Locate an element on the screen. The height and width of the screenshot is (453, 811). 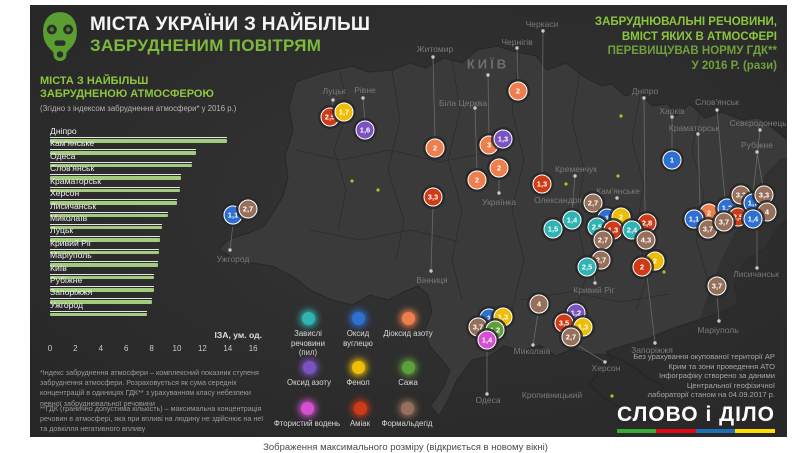
city-label: Вінниця is located at coordinates (432, 280).